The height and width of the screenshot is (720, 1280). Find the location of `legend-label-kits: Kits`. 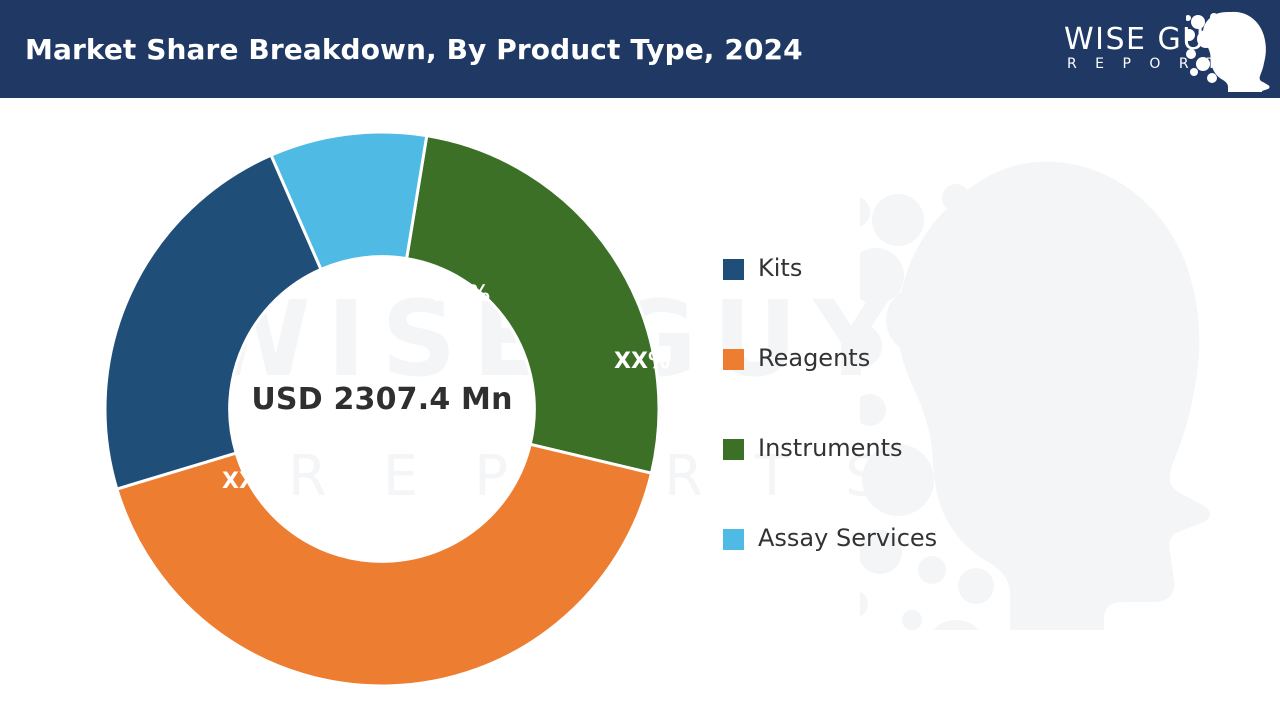

legend-label-kits: Kits is located at coordinates (780, 268).